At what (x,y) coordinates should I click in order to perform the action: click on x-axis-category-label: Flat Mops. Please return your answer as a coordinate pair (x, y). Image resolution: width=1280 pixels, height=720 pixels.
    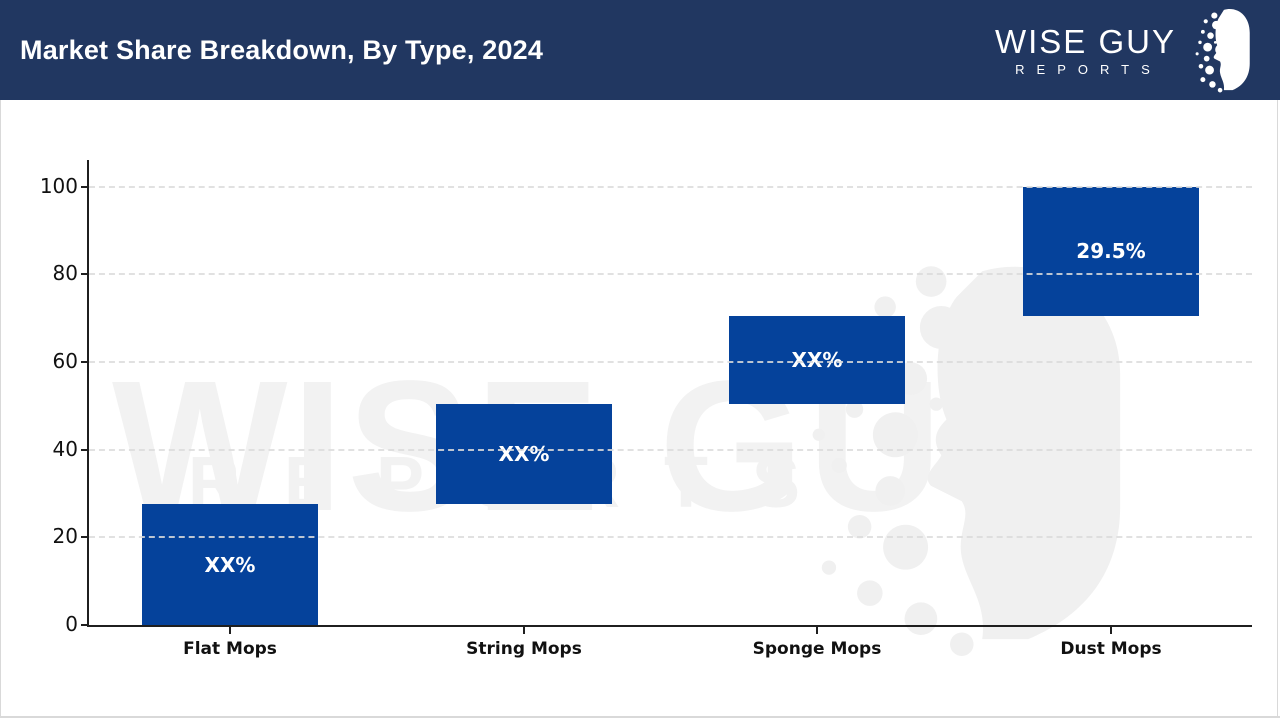
    Looking at the image, I should click on (230, 649).